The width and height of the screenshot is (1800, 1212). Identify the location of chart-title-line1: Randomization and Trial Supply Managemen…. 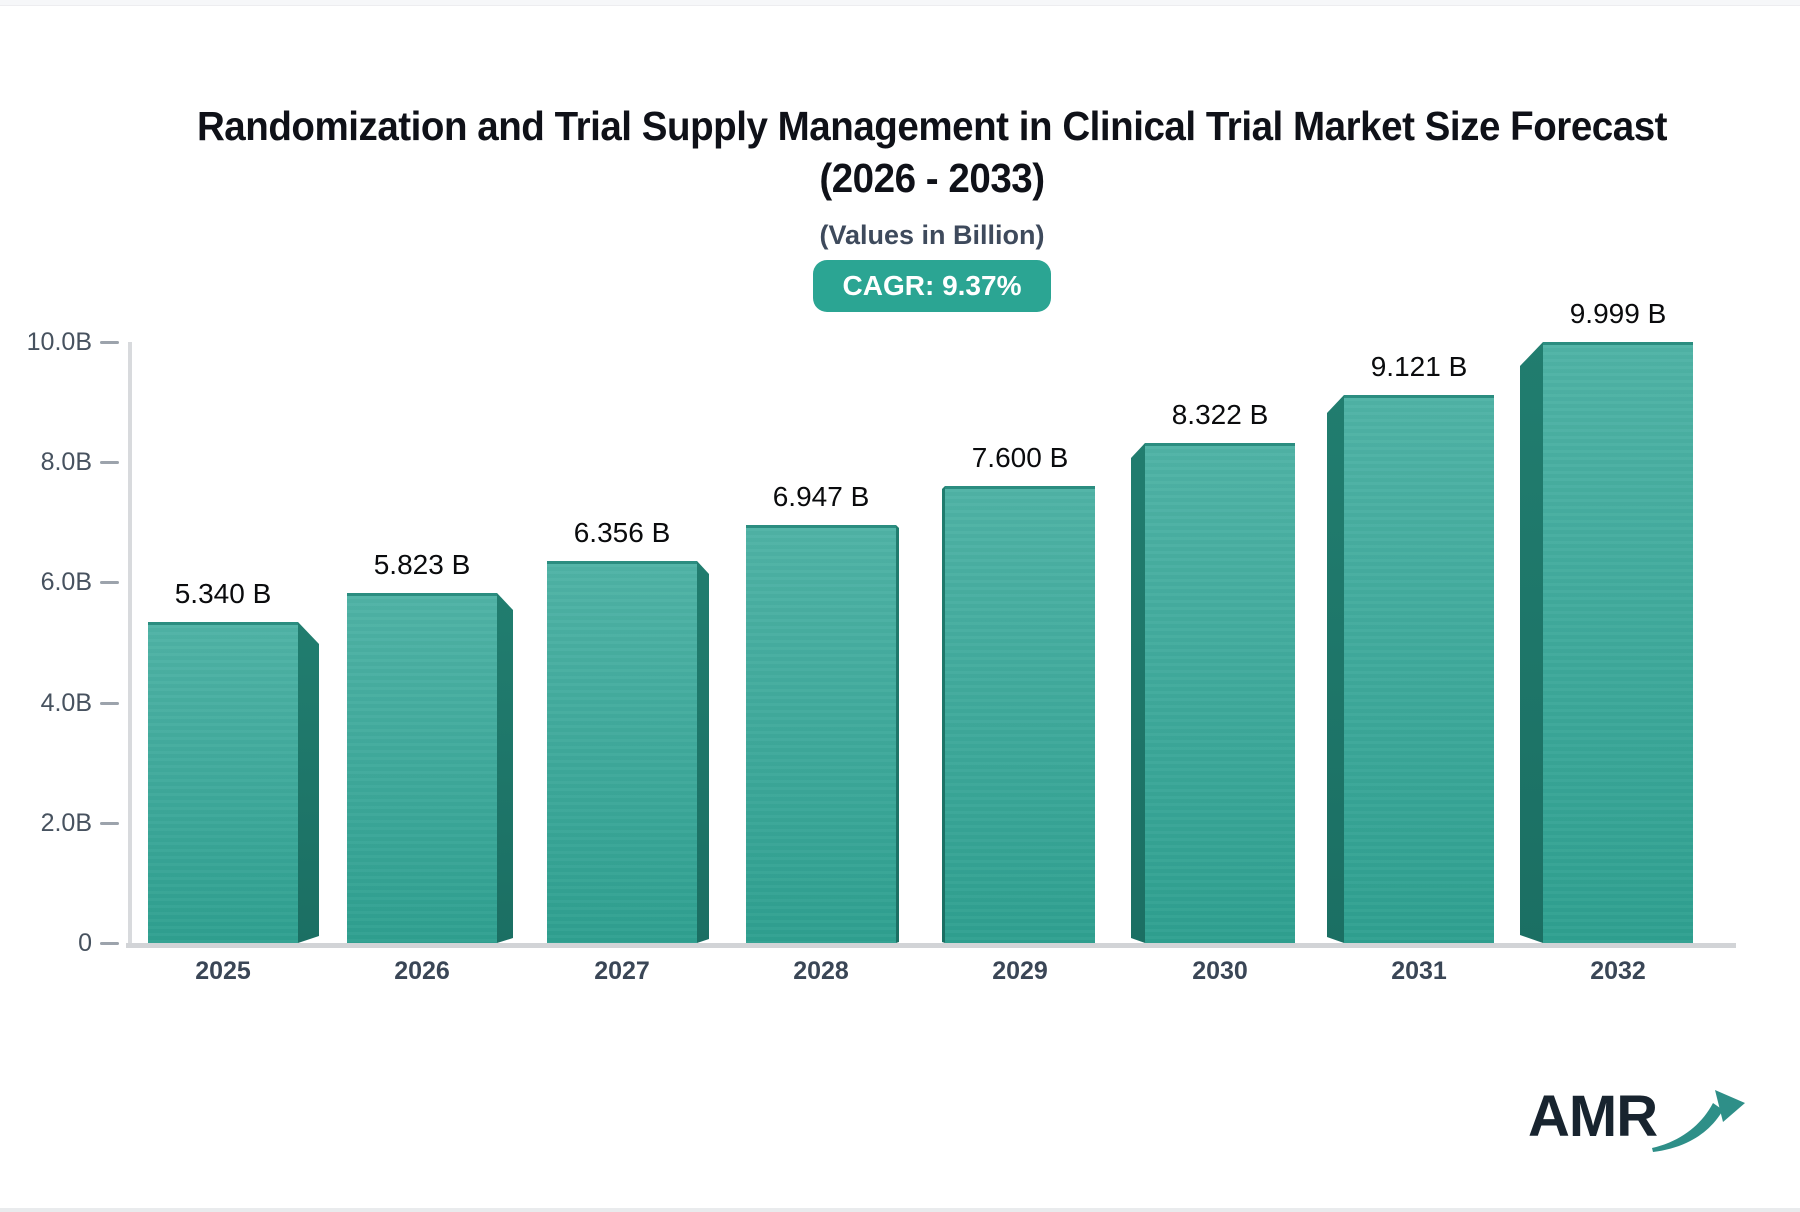
(932, 126).